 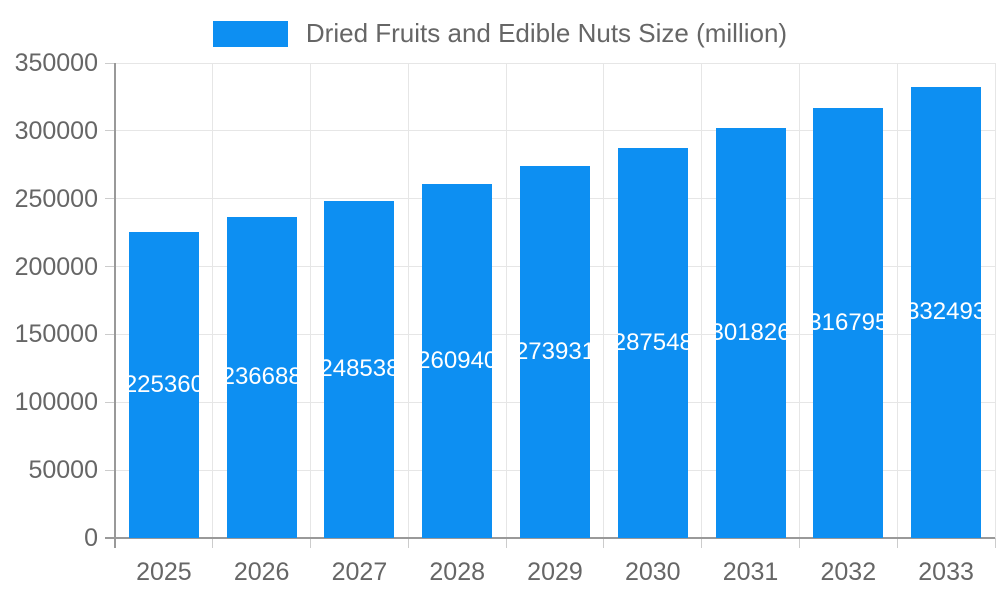 I want to click on bar-value-label: 248538, so click(x=359, y=369).